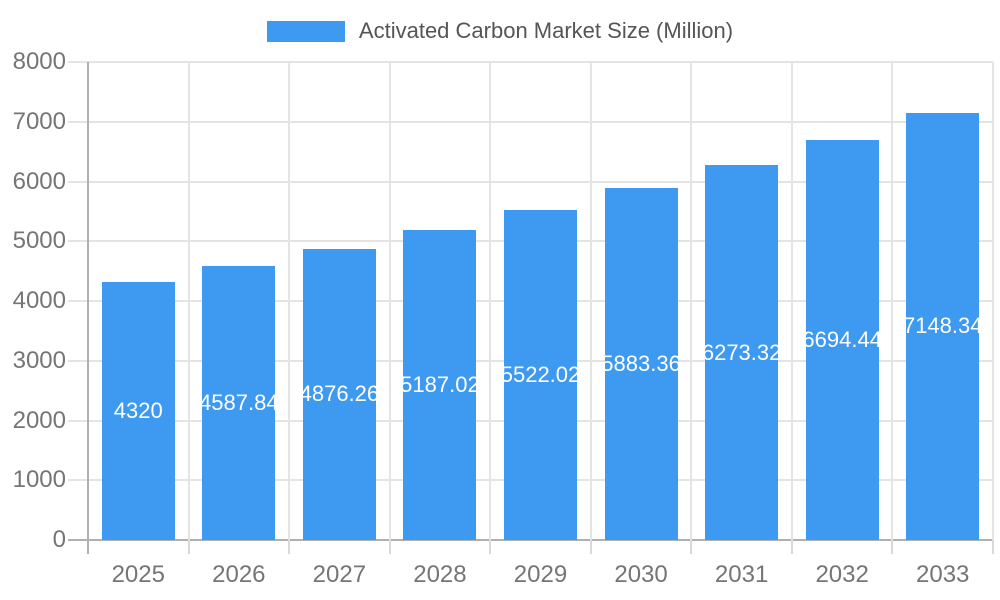 The image size is (1000, 600). I want to click on y-tick-label: 6000, so click(39, 181).